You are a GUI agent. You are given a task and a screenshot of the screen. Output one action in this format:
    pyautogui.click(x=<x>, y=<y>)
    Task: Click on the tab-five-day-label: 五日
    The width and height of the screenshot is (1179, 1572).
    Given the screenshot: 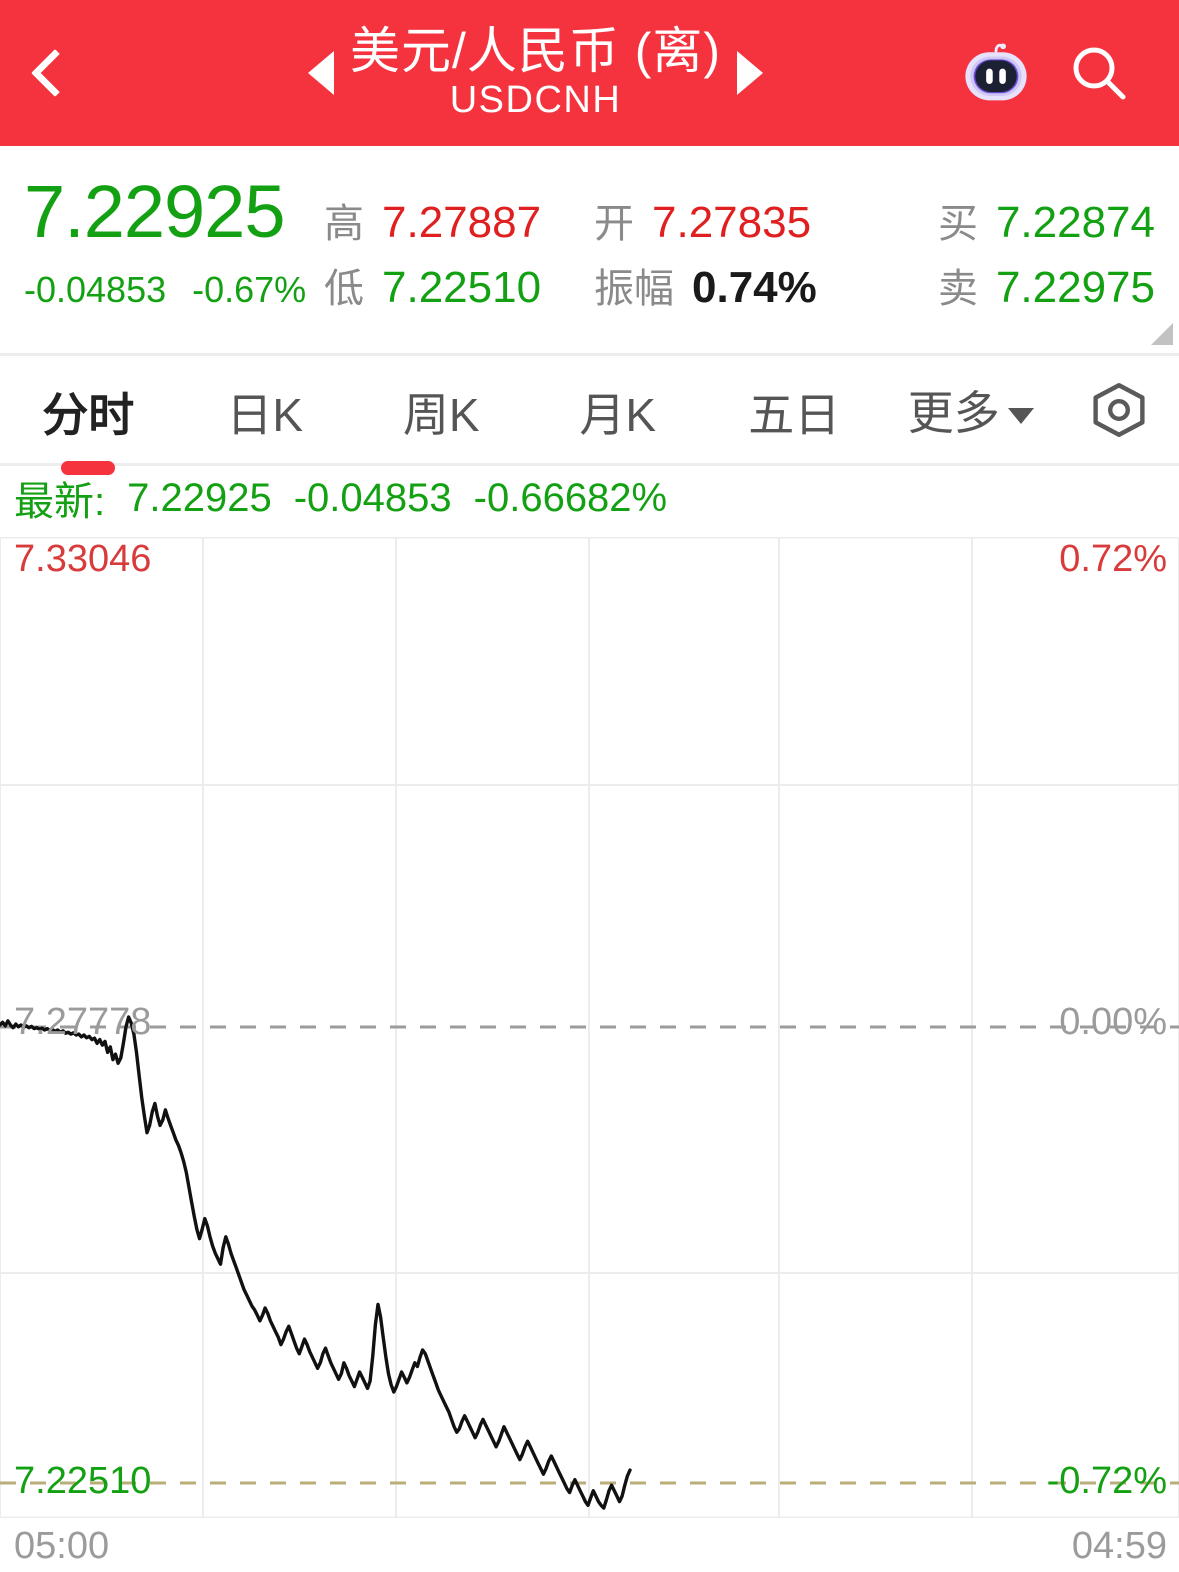 What is the action you would take?
    pyautogui.click(x=794, y=414)
    